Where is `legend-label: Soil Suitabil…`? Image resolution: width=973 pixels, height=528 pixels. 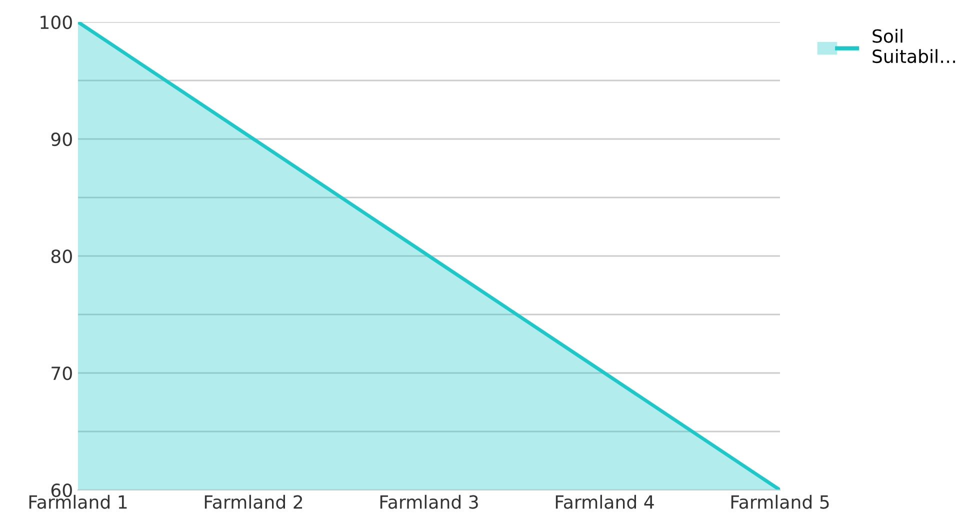
legend-label: Soil Suitabil… is located at coordinates (914, 46).